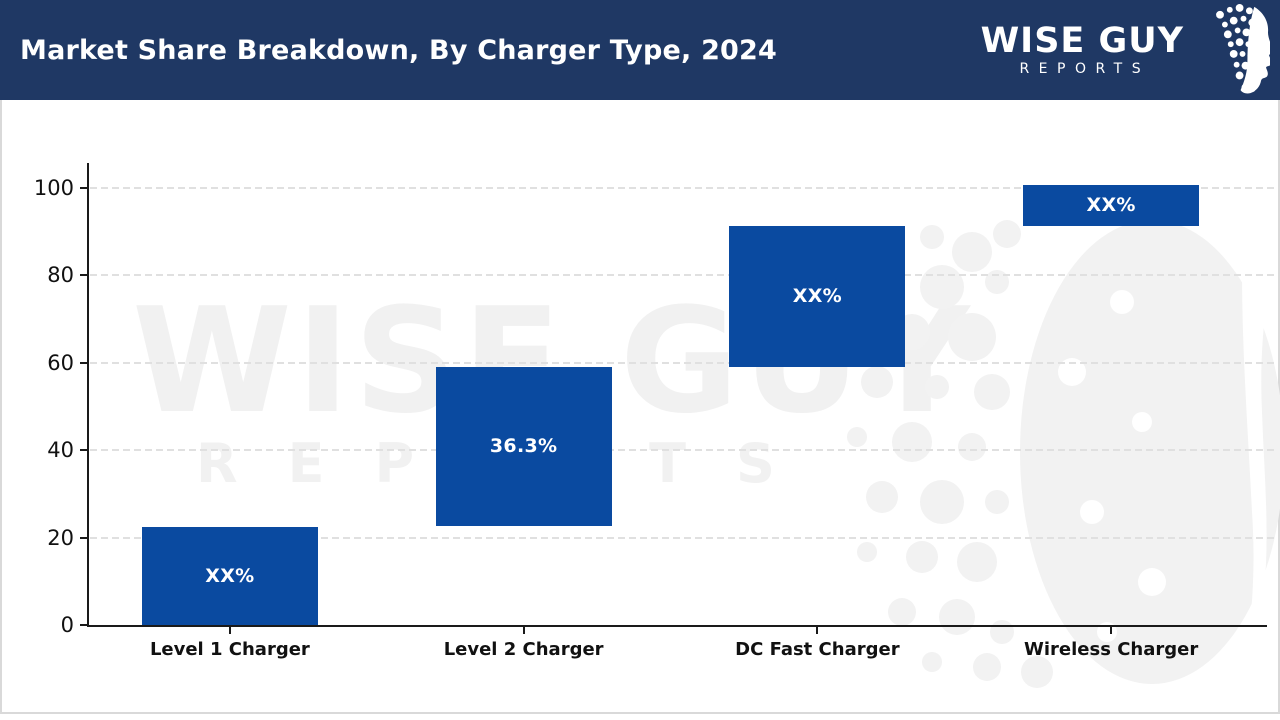 This screenshot has height=720, width=1280. I want to click on x-axis-line, so click(677, 626).